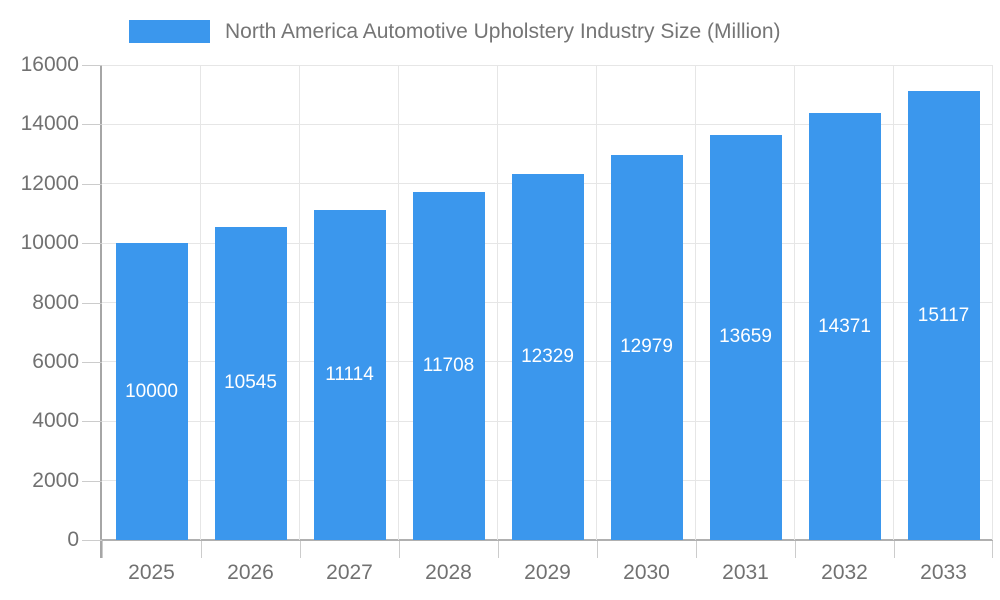 This screenshot has height=600, width=1000. I want to click on bar-2032: 14371, so click(844, 326).